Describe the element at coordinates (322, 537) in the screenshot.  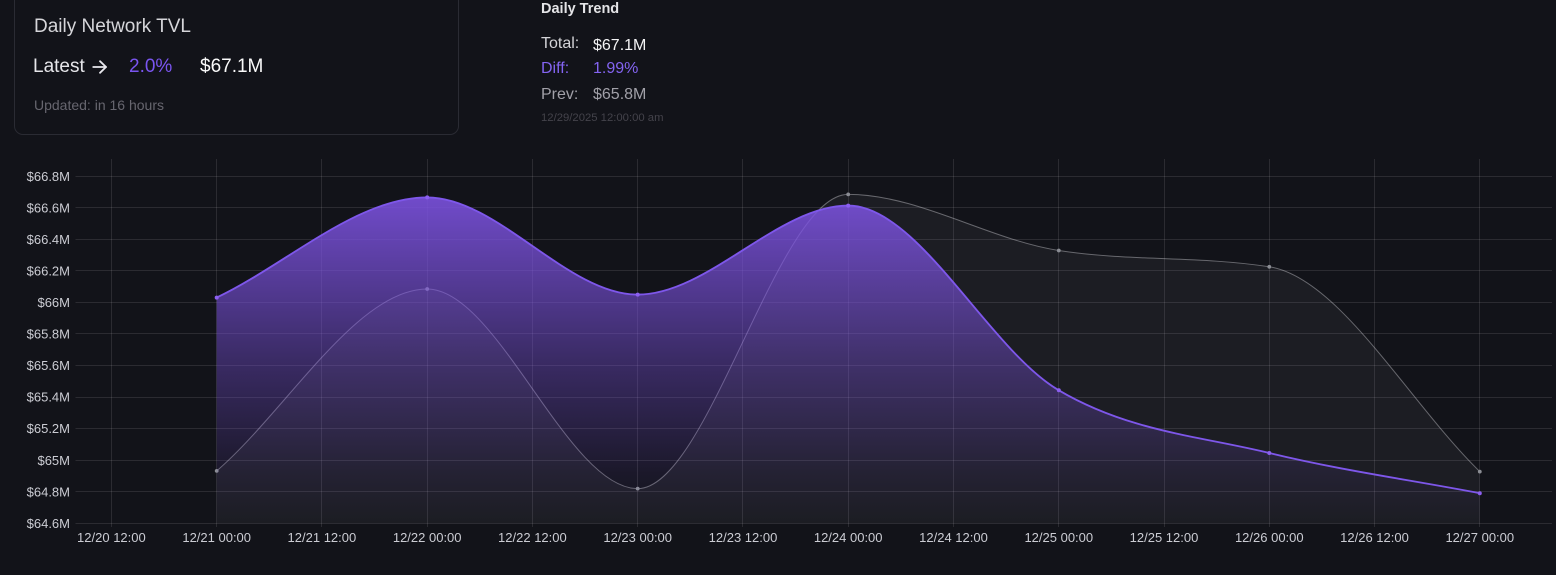
I see `svg-text: 12/21 12:00` at that location.